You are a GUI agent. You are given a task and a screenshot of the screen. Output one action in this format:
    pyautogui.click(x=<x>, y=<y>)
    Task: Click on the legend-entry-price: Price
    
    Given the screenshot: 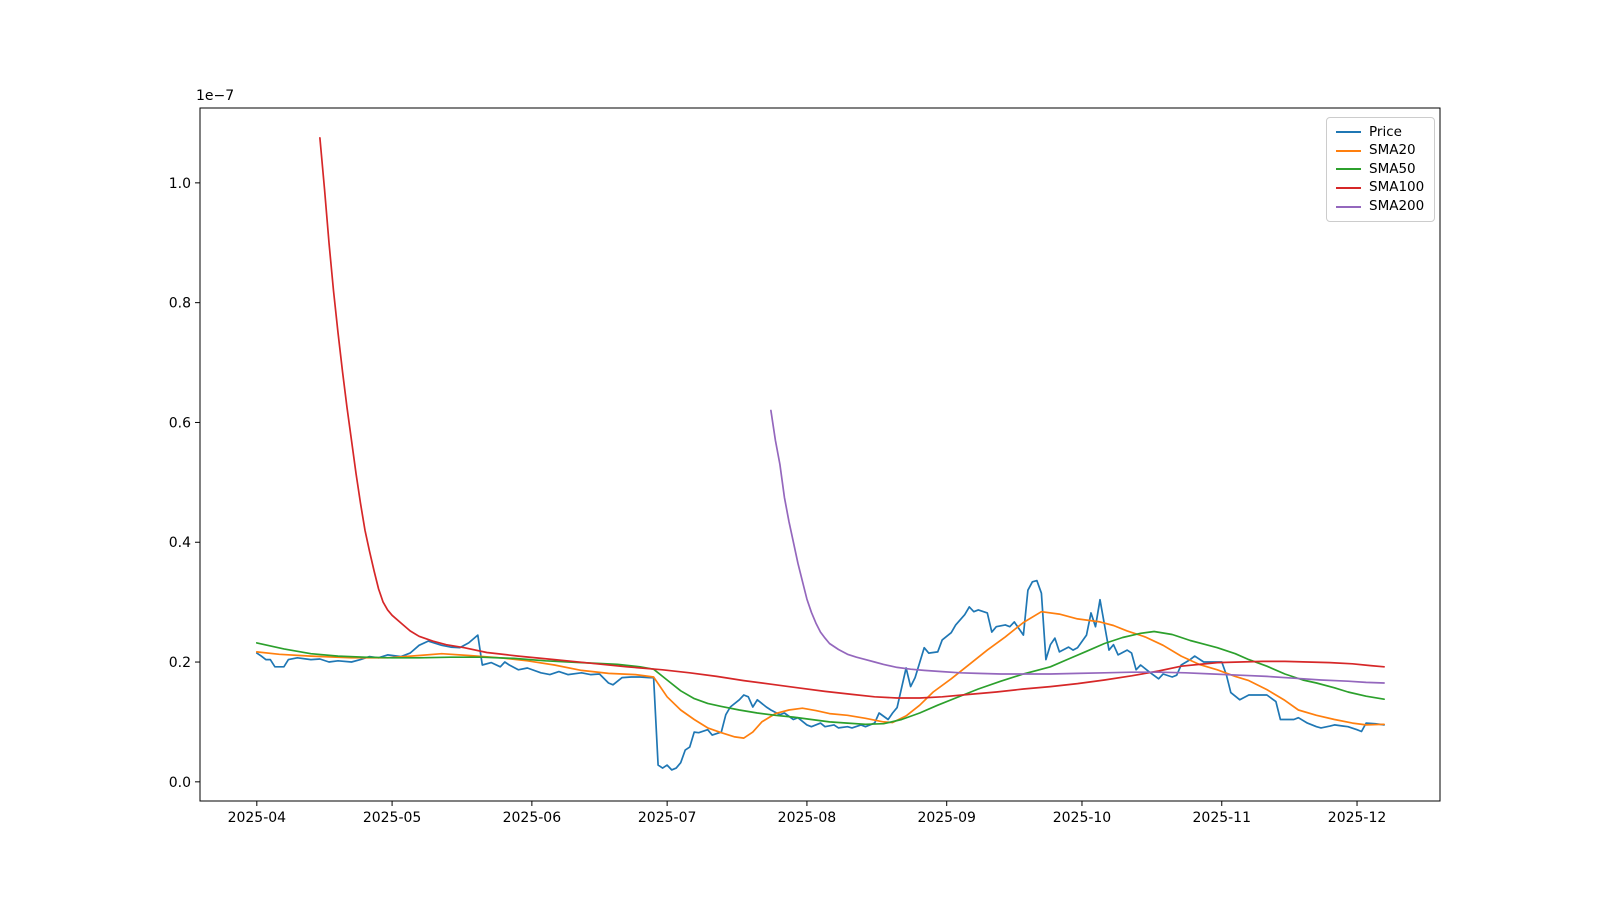 What is the action you would take?
    pyautogui.click(x=1381, y=132)
    